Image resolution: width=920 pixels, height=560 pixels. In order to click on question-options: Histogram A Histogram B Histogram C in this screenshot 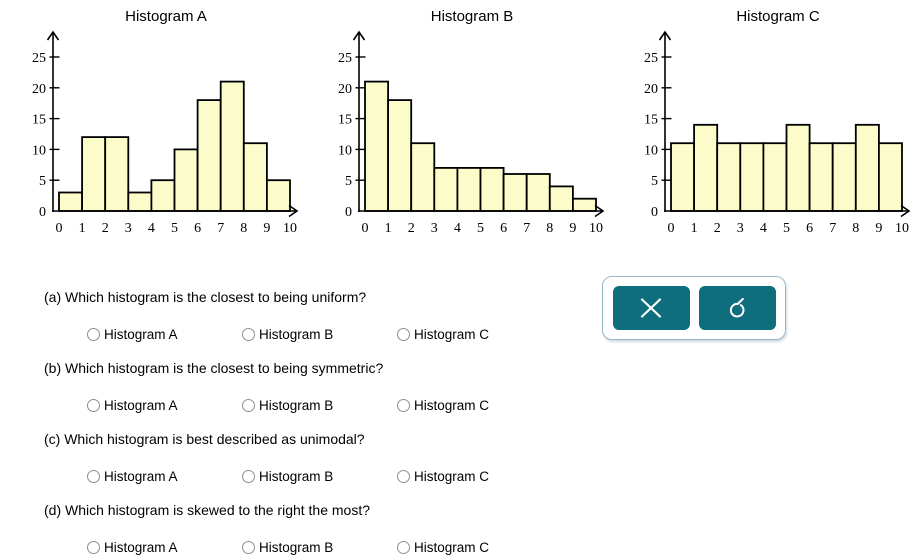, I will do `click(324, 476)`.